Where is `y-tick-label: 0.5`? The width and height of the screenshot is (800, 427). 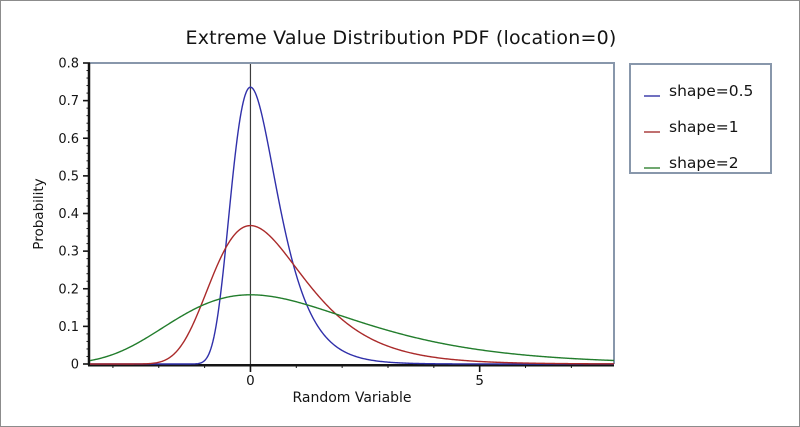
y-tick-label: 0.5 is located at coordinates (68, 176).